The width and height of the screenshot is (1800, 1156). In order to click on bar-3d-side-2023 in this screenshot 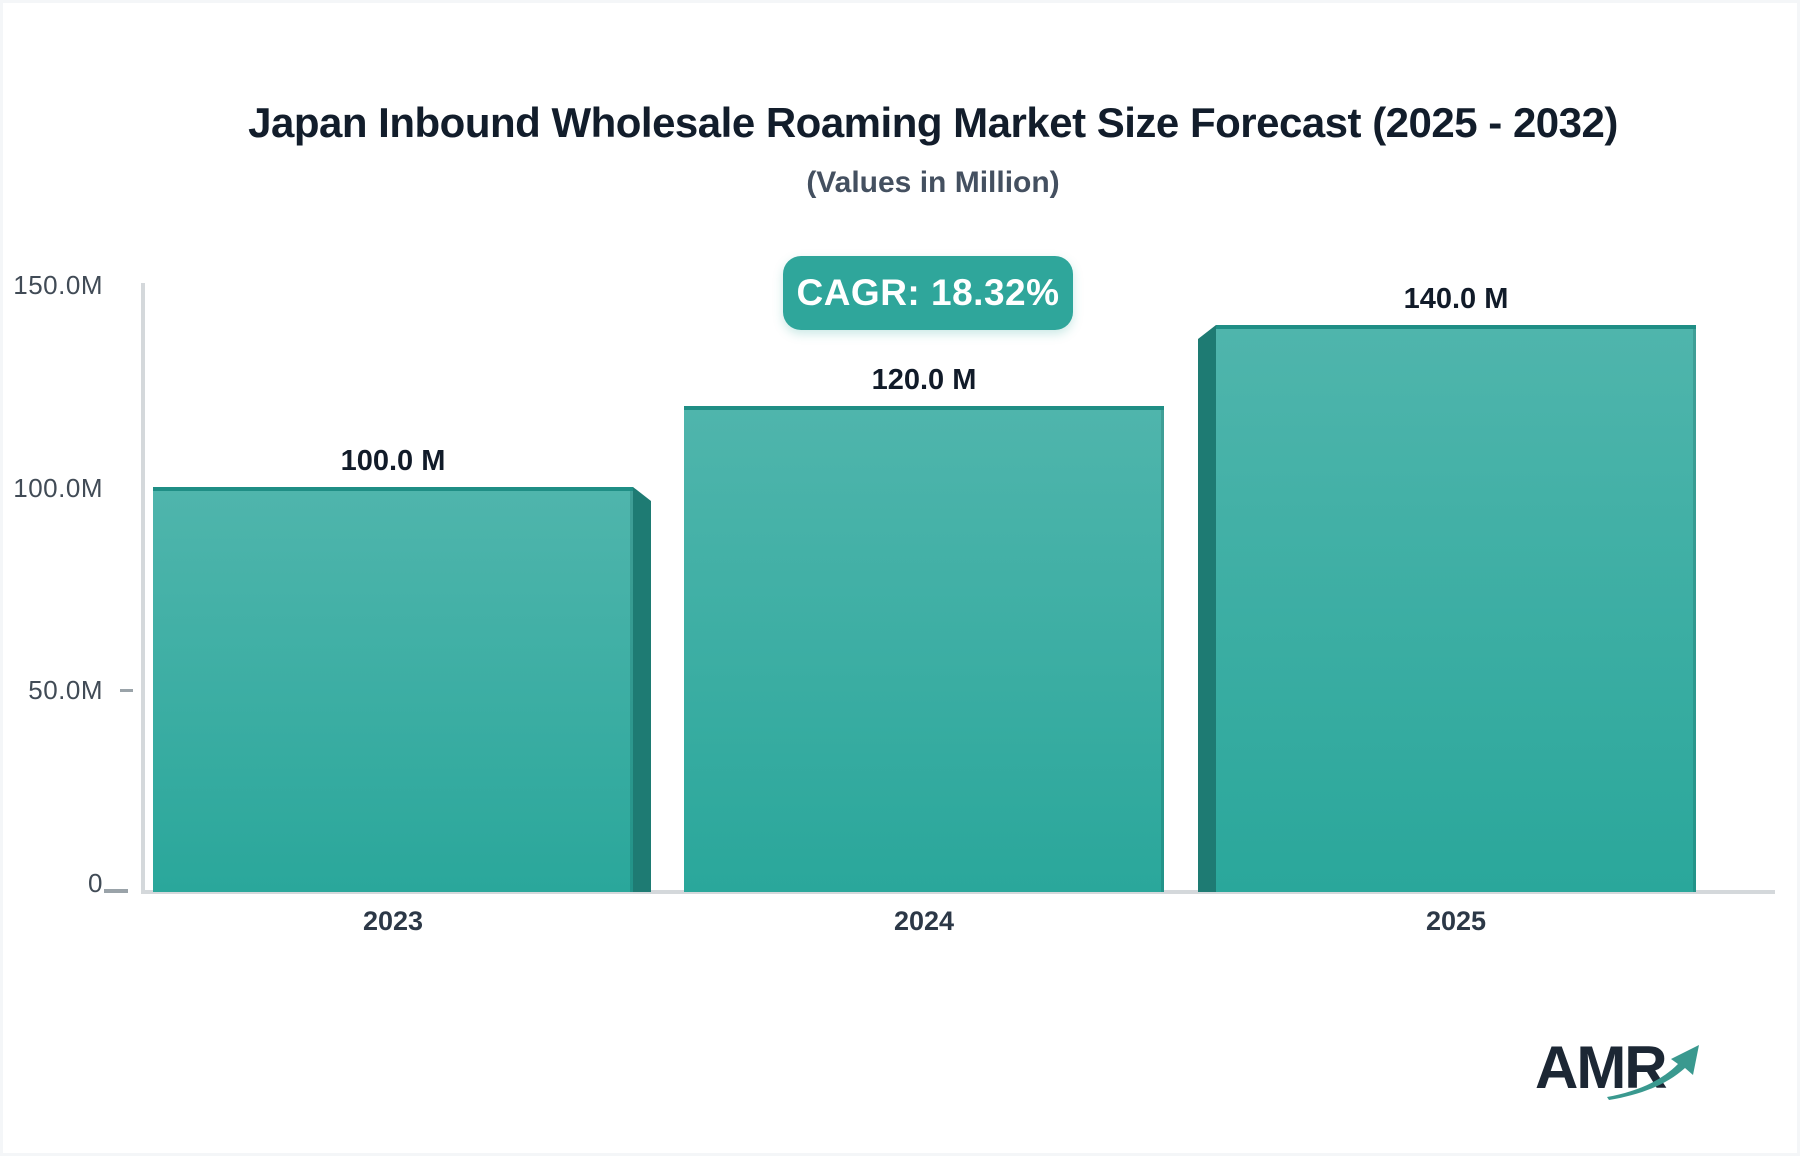, I will do `click(642, 689)`.